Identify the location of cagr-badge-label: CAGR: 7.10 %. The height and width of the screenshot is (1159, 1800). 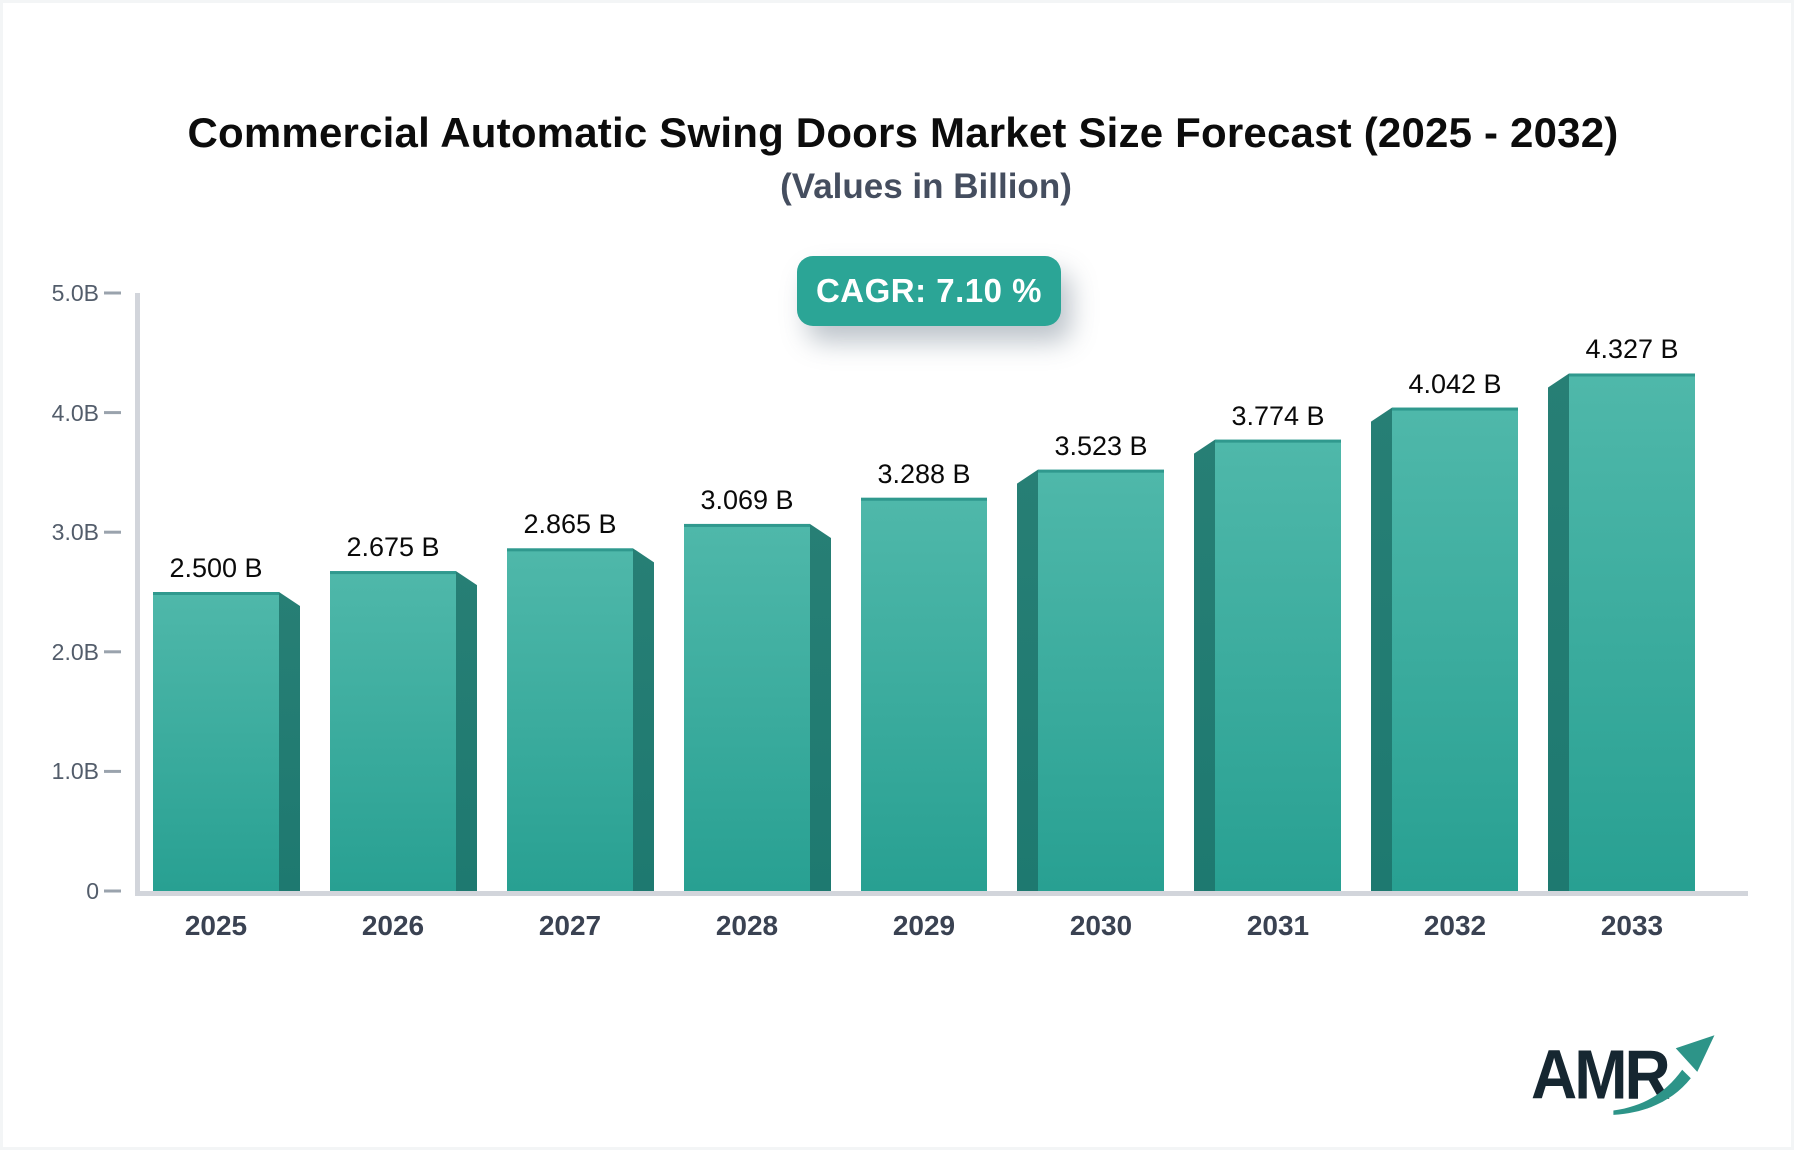
(929, 290).